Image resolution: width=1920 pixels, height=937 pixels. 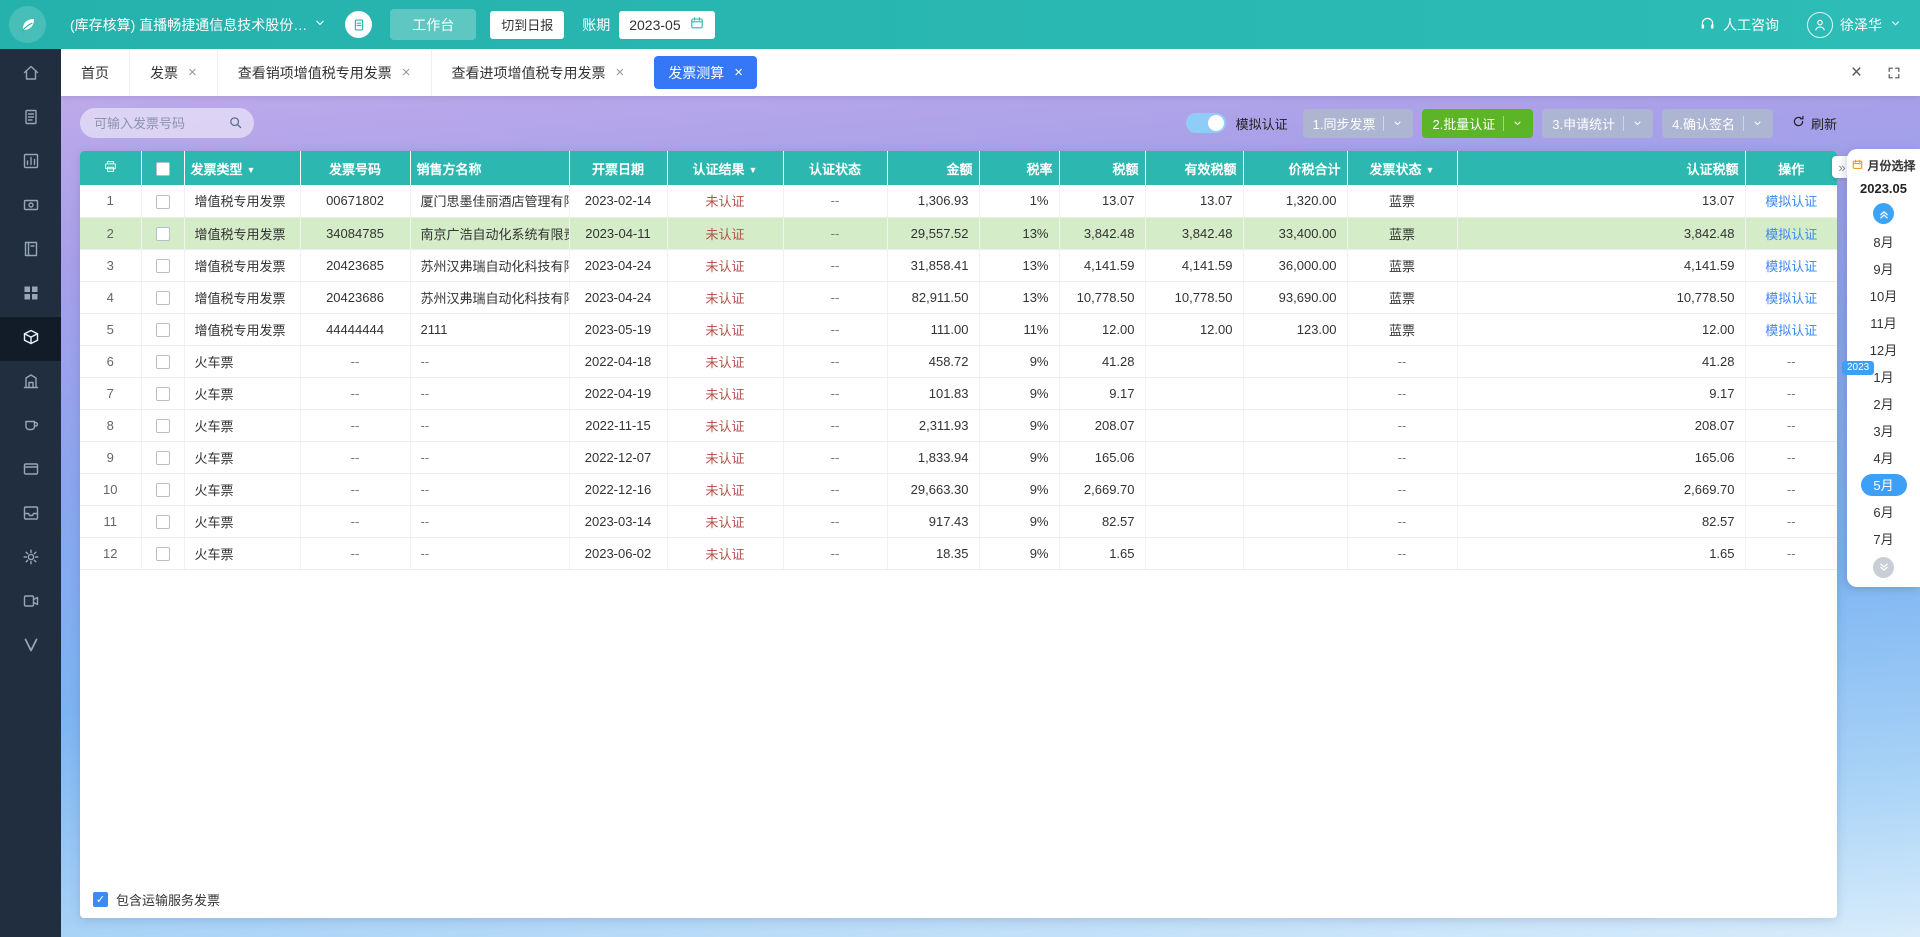 What do you see at coordinates (1856, 72) in the screenshot?
I see `close-all-tabs-icon: ×` at bounding box center [1856, 72].